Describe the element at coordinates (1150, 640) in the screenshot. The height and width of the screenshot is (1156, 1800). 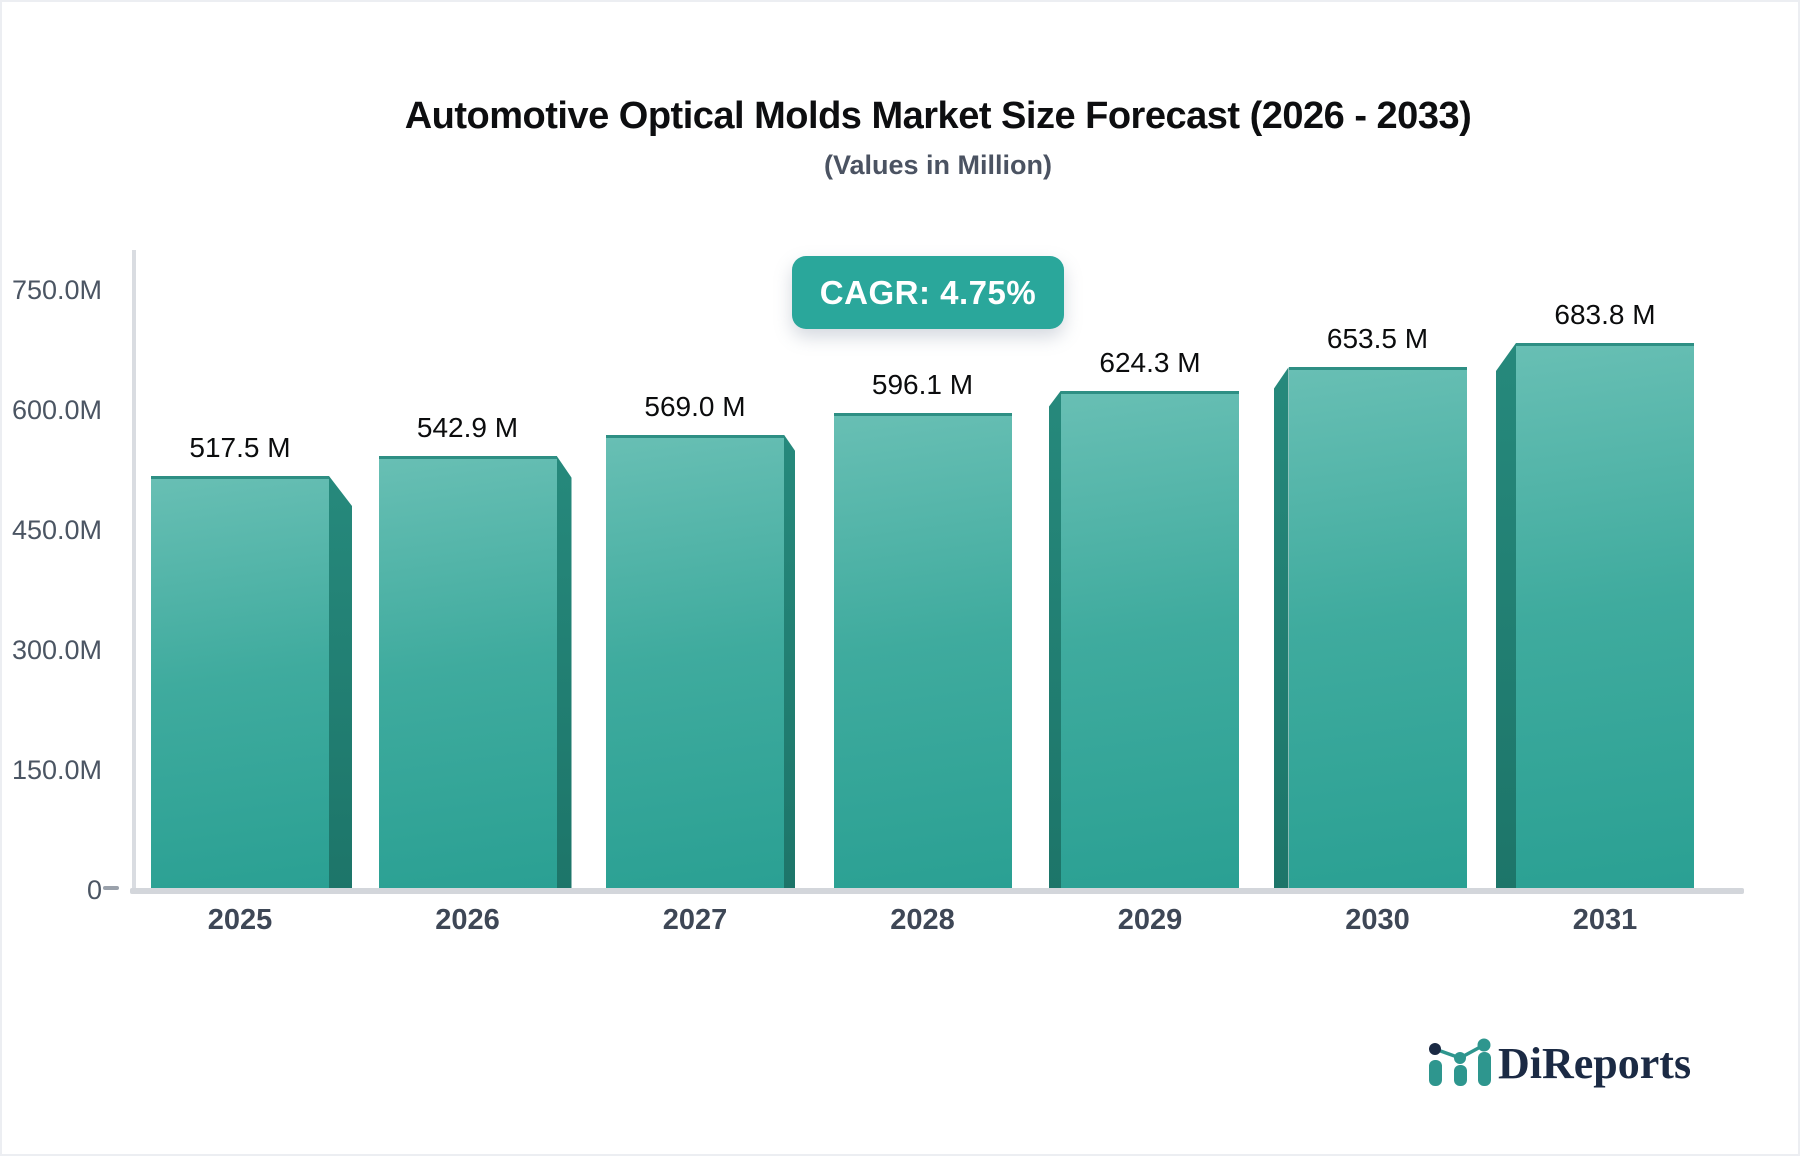
I see `bar-2029` at that location.